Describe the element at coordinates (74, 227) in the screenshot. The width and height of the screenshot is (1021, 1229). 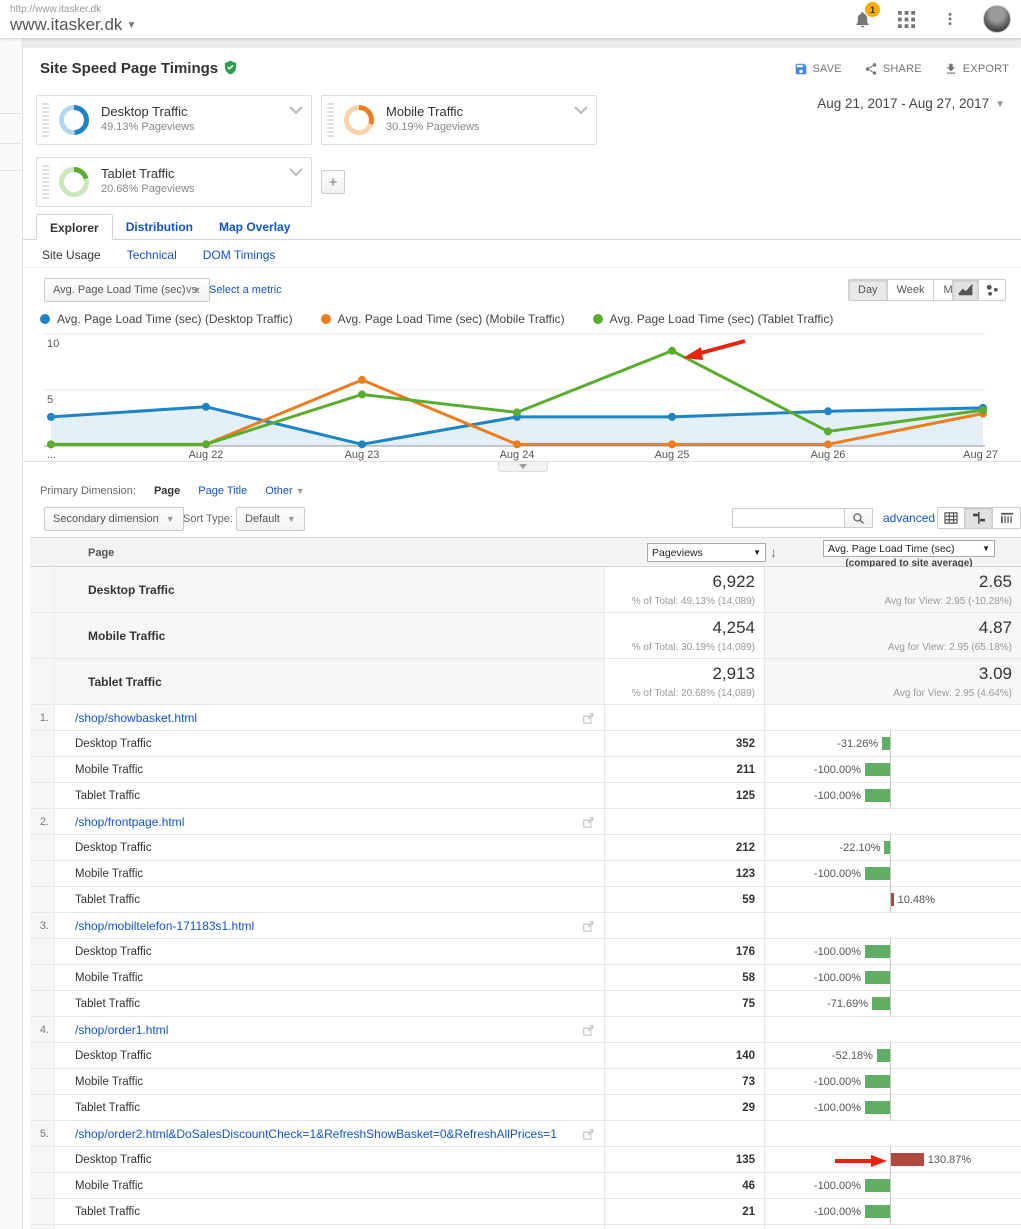
I see `tab-explorer: Explorer` at that location.